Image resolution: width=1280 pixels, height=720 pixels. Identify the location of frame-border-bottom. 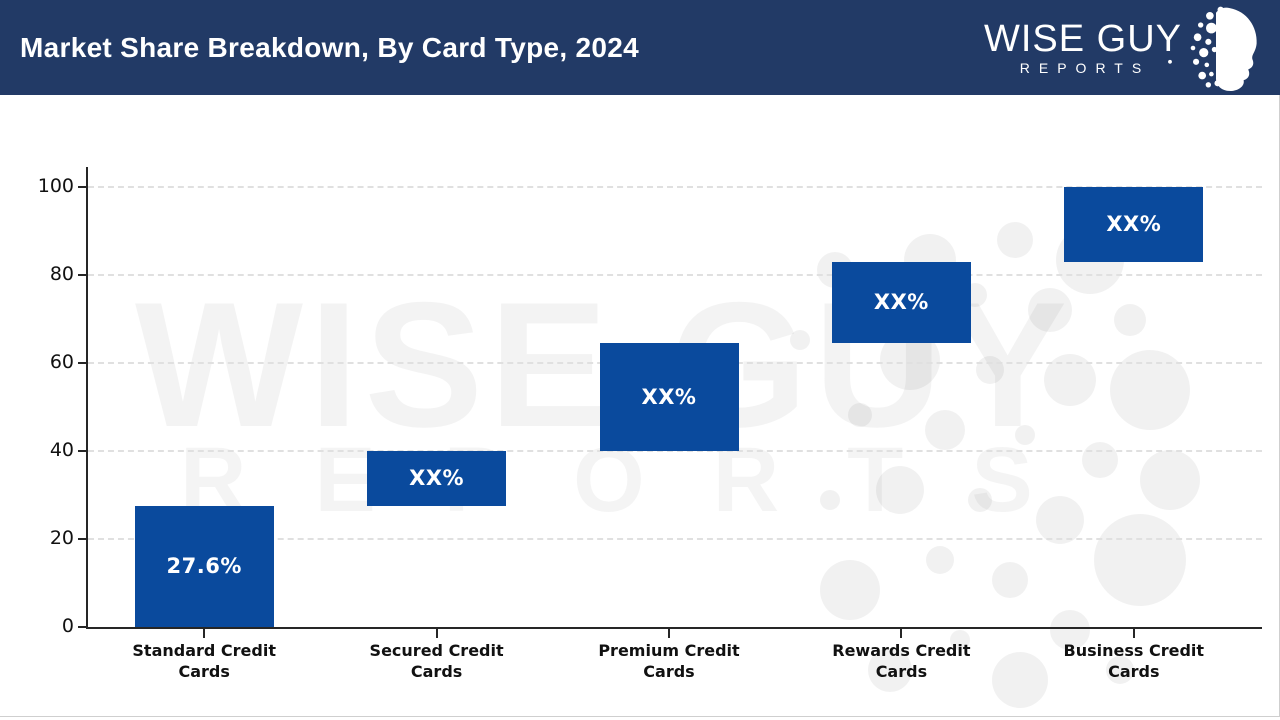
(640, 716).